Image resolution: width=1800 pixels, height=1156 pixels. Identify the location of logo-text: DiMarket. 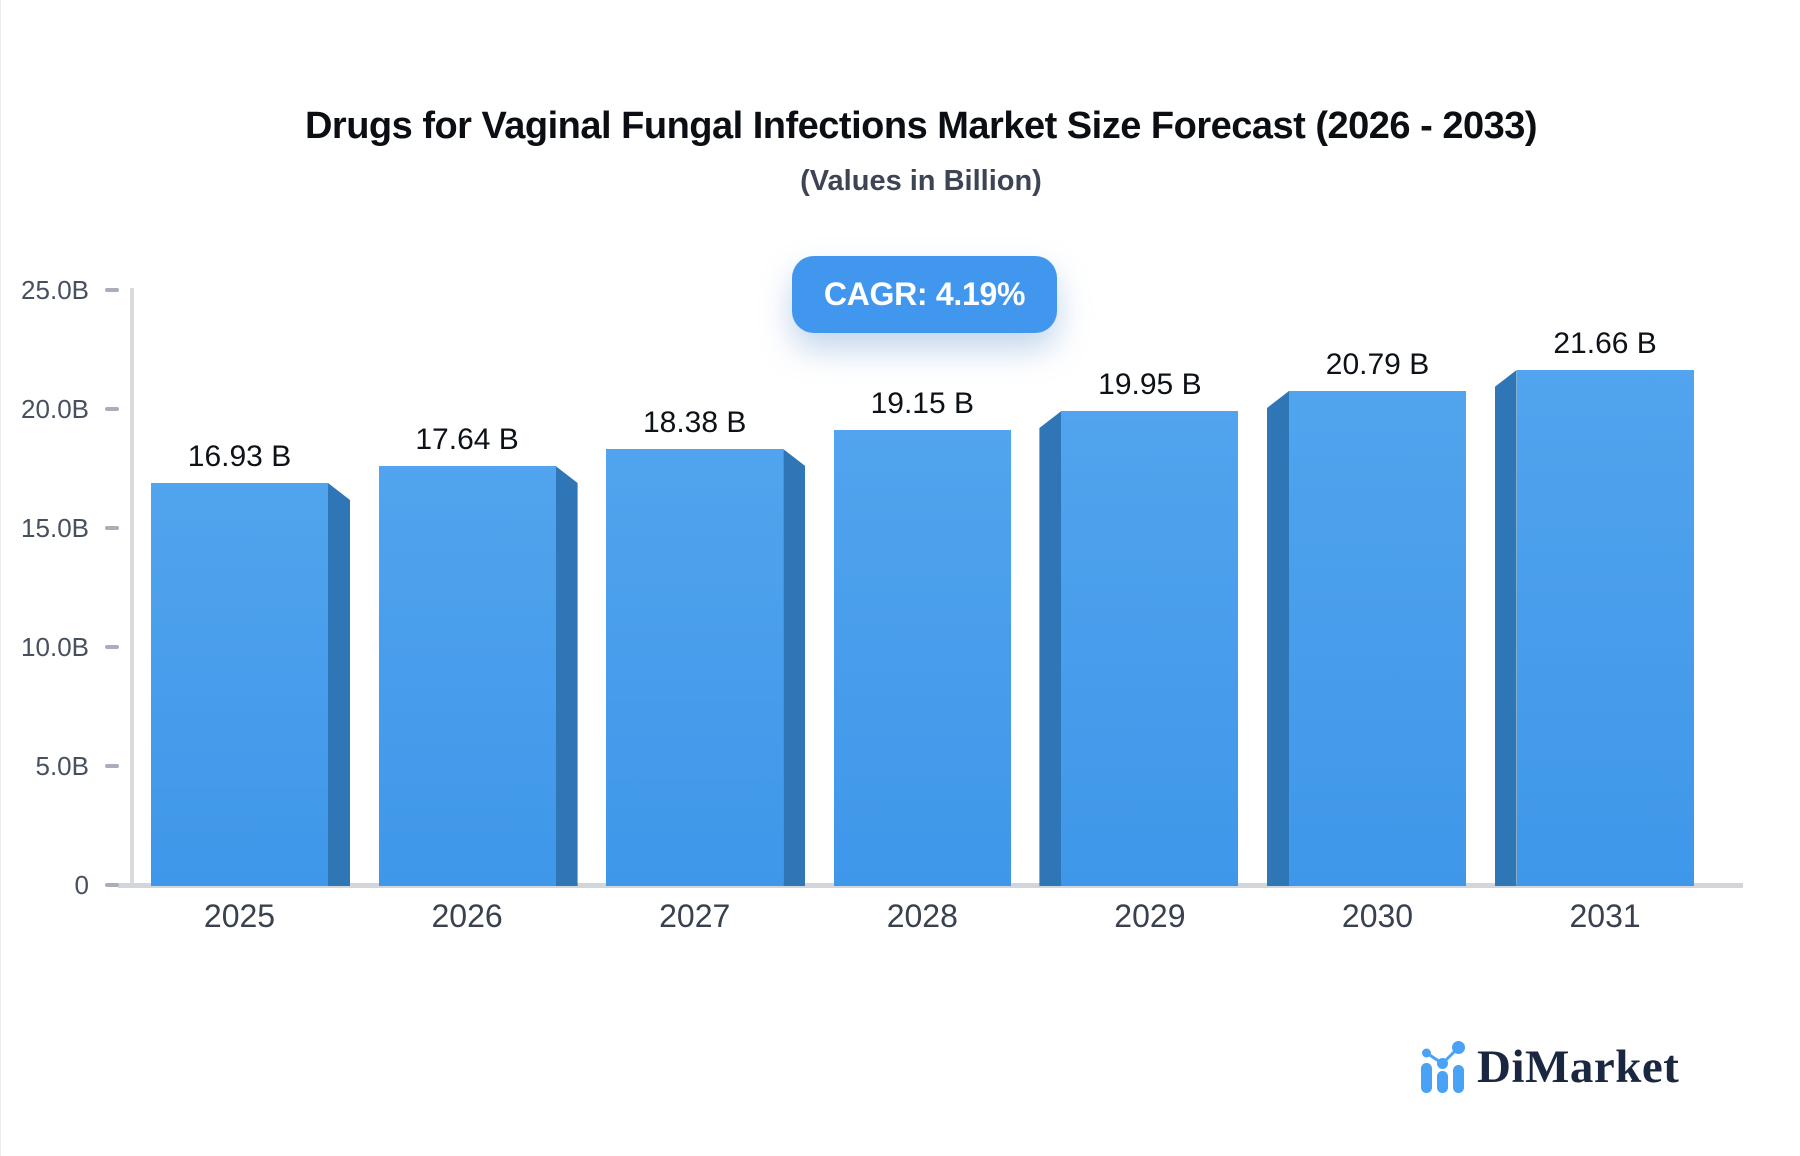
(1578, 1067).